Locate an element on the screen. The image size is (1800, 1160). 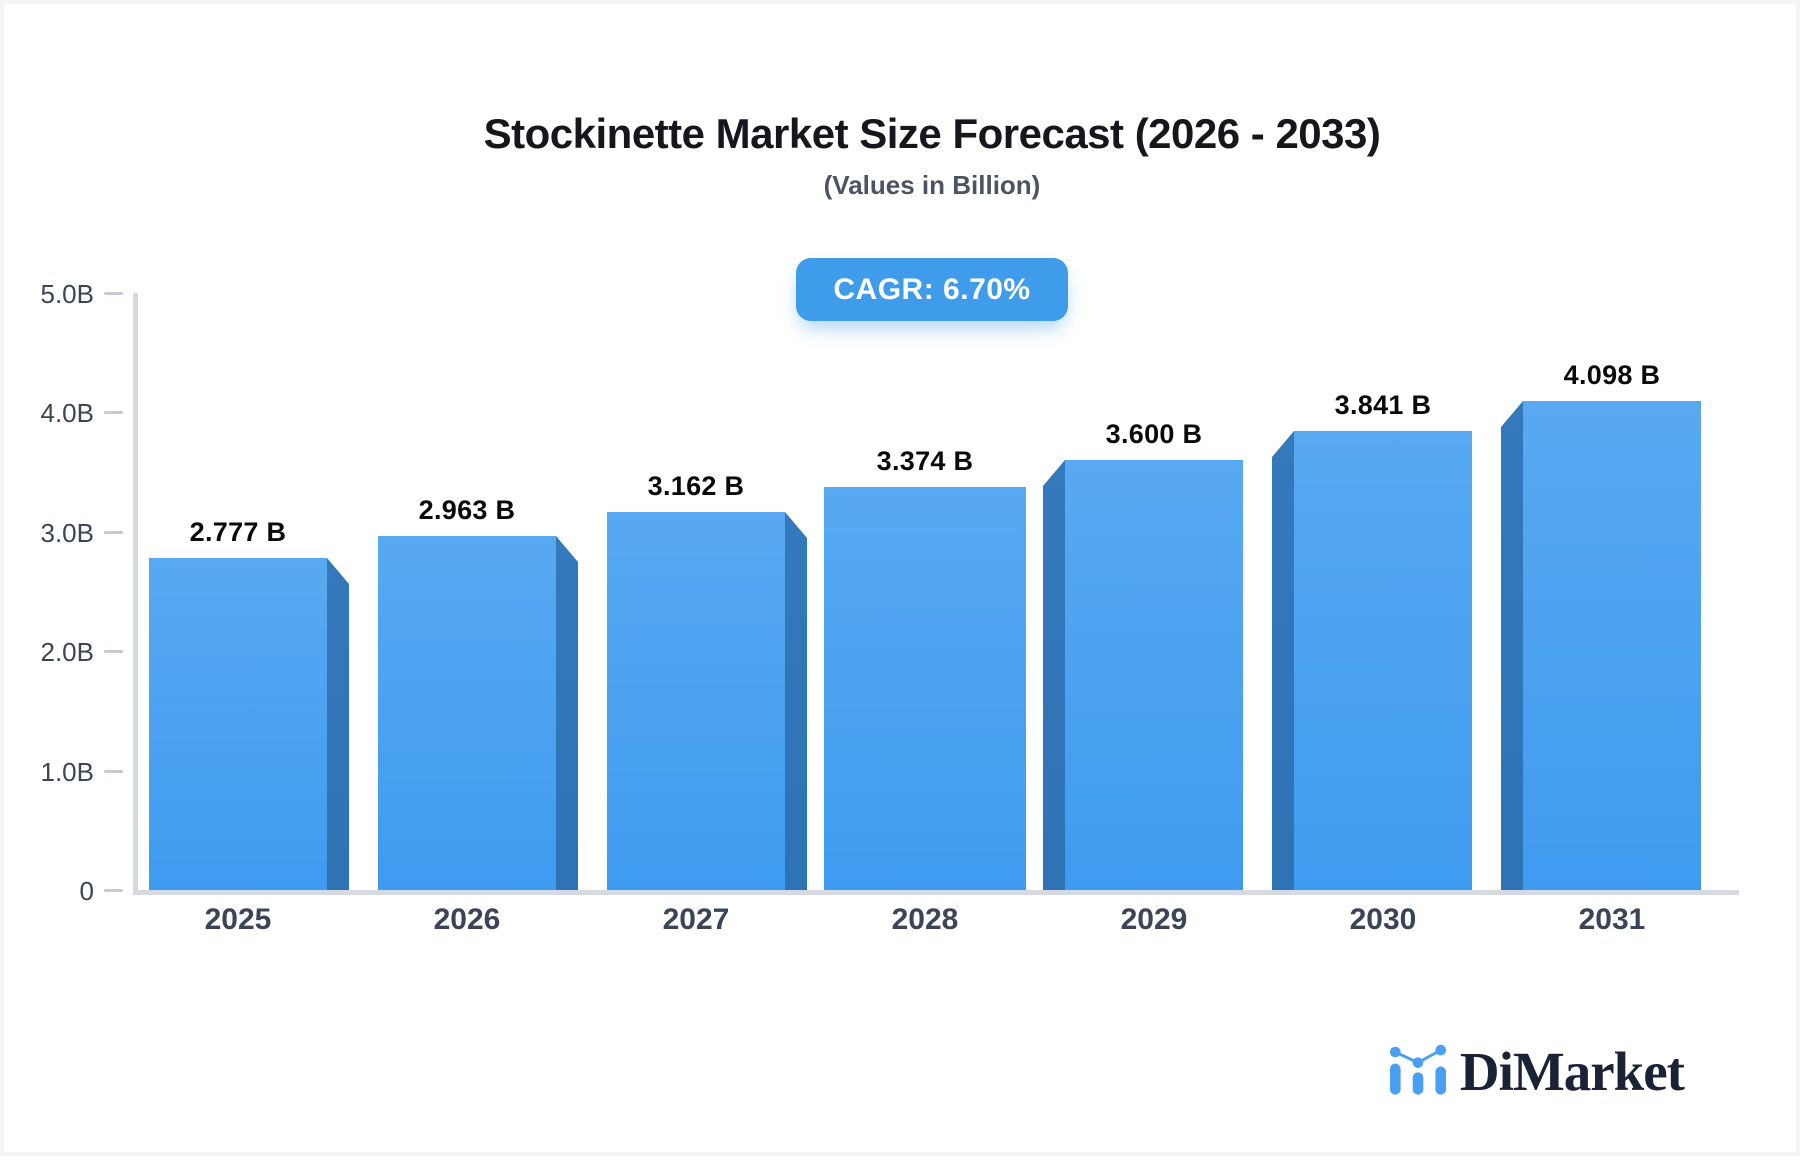
cagr-badge: CAGR: 6.70% is located at coordinates (932, 289).